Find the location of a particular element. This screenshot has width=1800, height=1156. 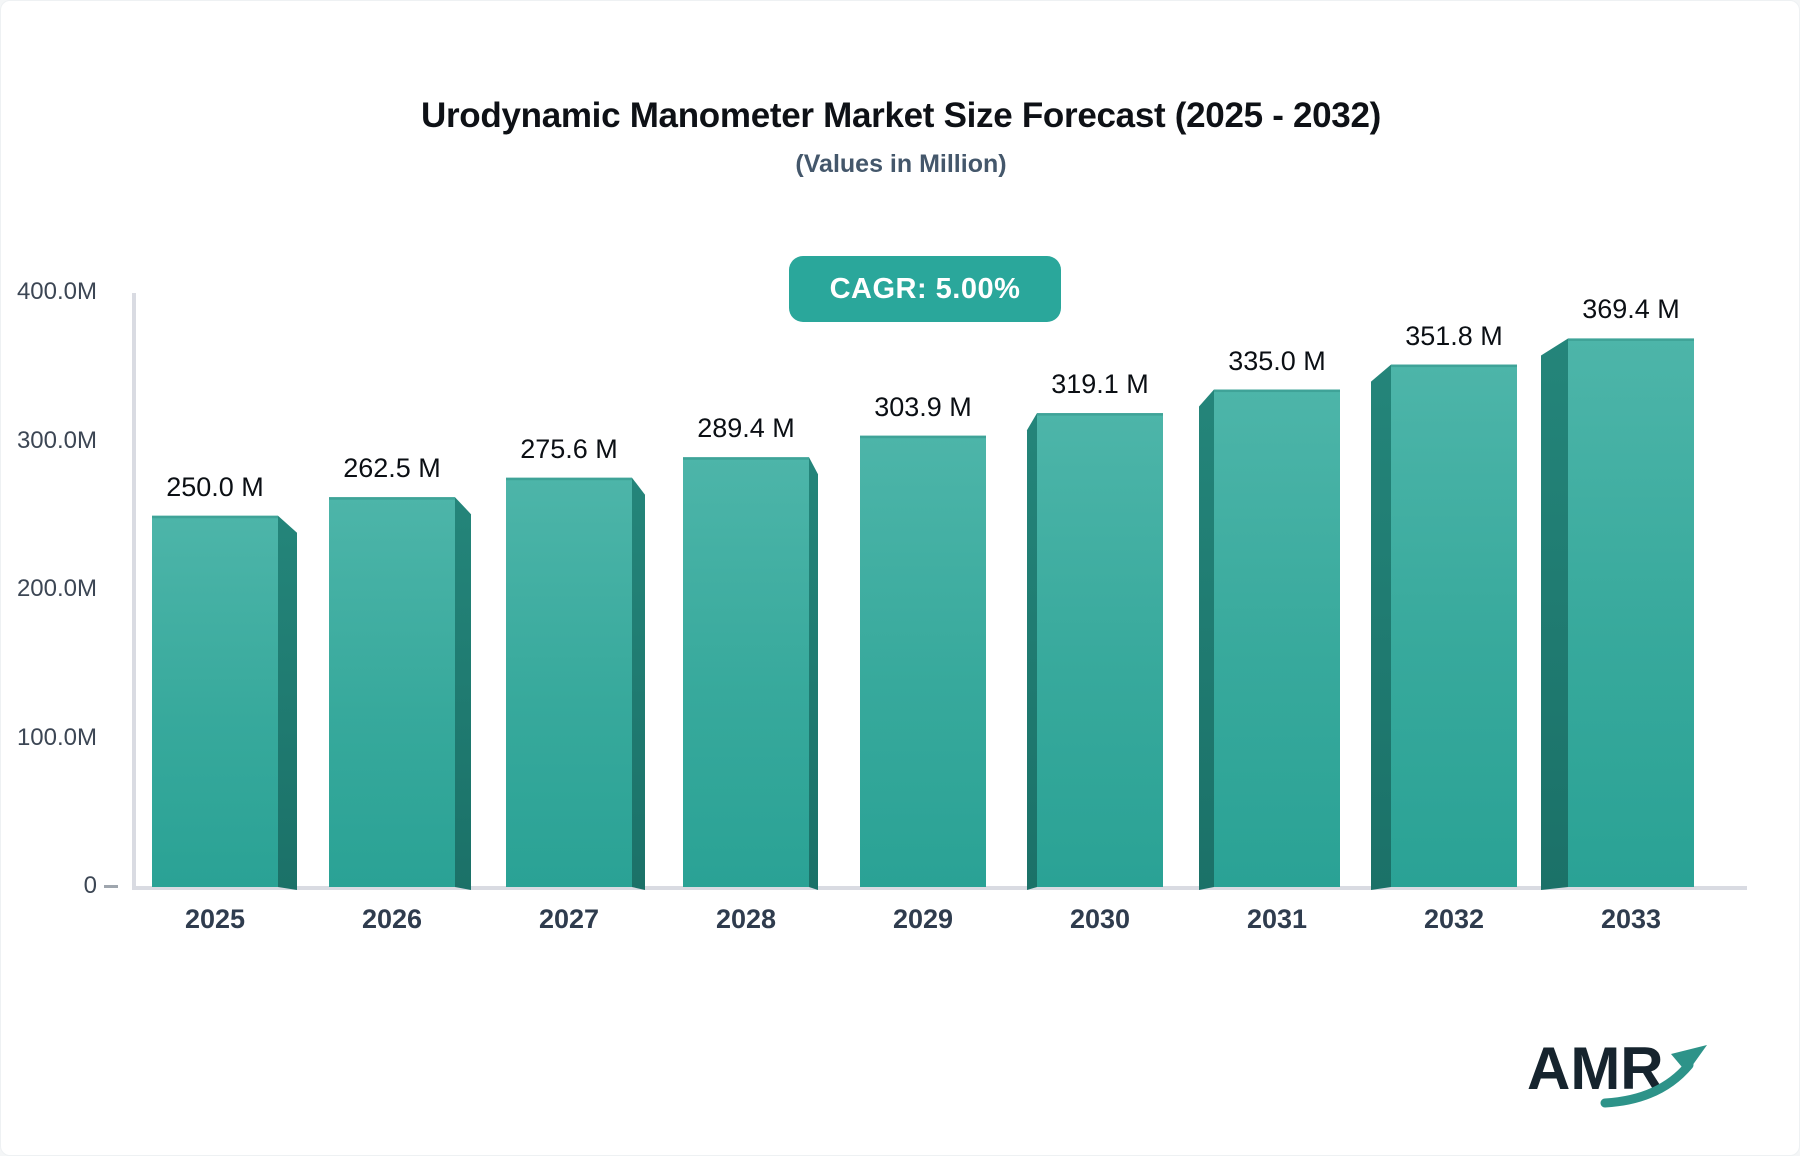

bar-2031 is located at coordinates (1269, 639).